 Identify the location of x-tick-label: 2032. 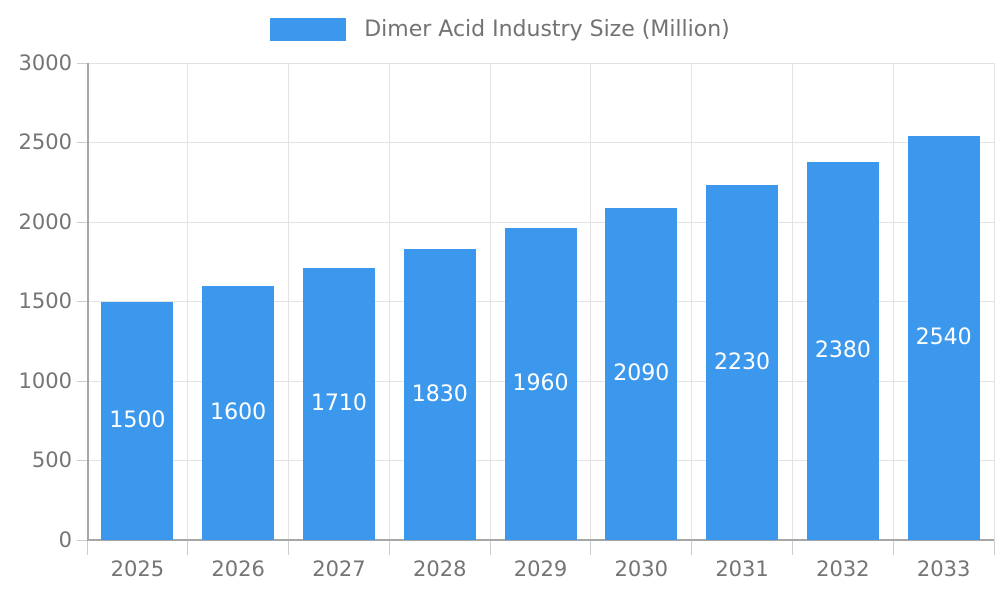
(843, 569).